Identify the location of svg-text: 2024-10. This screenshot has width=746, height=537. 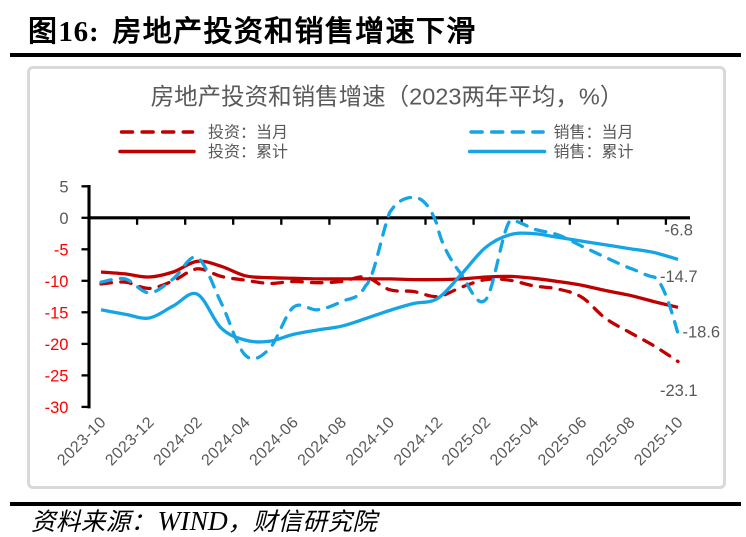
(371, 442).